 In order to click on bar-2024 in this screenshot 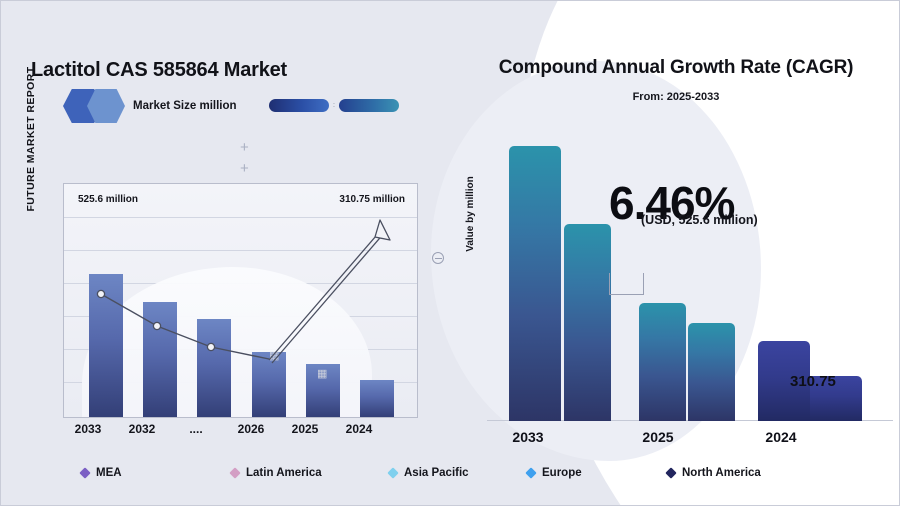, I will do `click(377, 398)`.